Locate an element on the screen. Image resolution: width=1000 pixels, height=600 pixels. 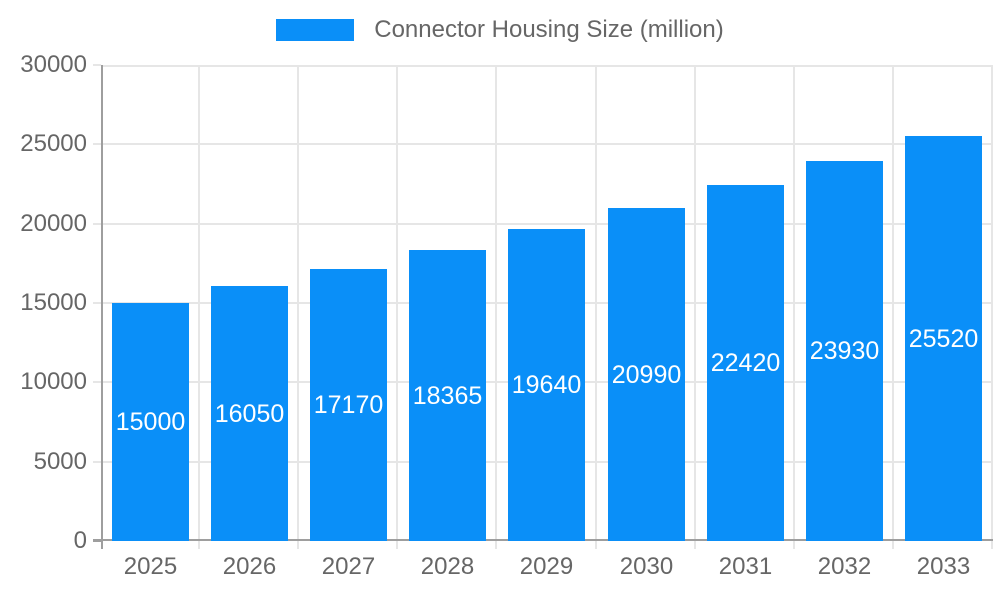
y-axis-line is located at coordinates (102, 307).